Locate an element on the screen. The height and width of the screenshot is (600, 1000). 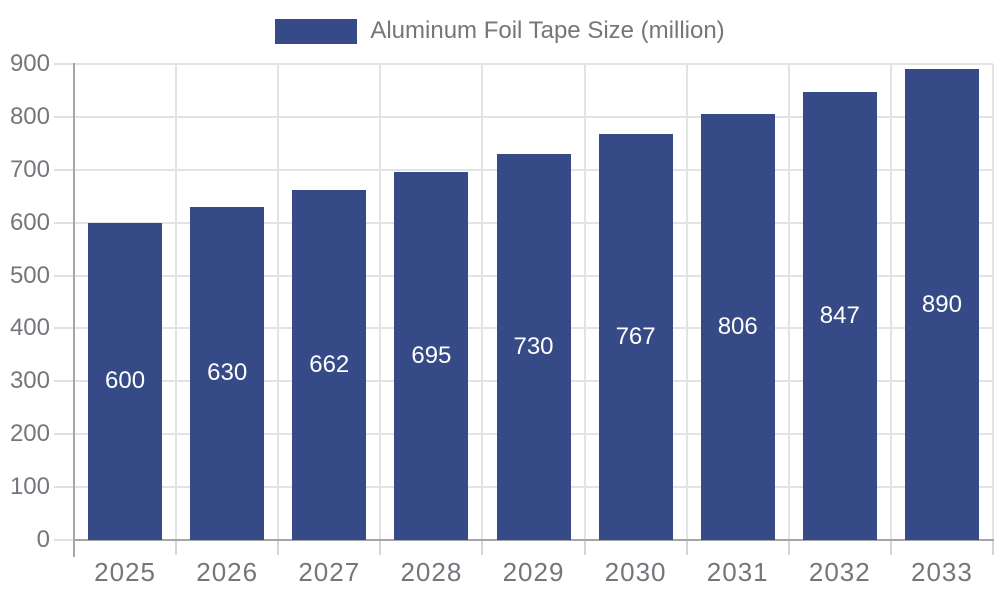
bar-value-2028: 695 is located at coordinates (431, 356).